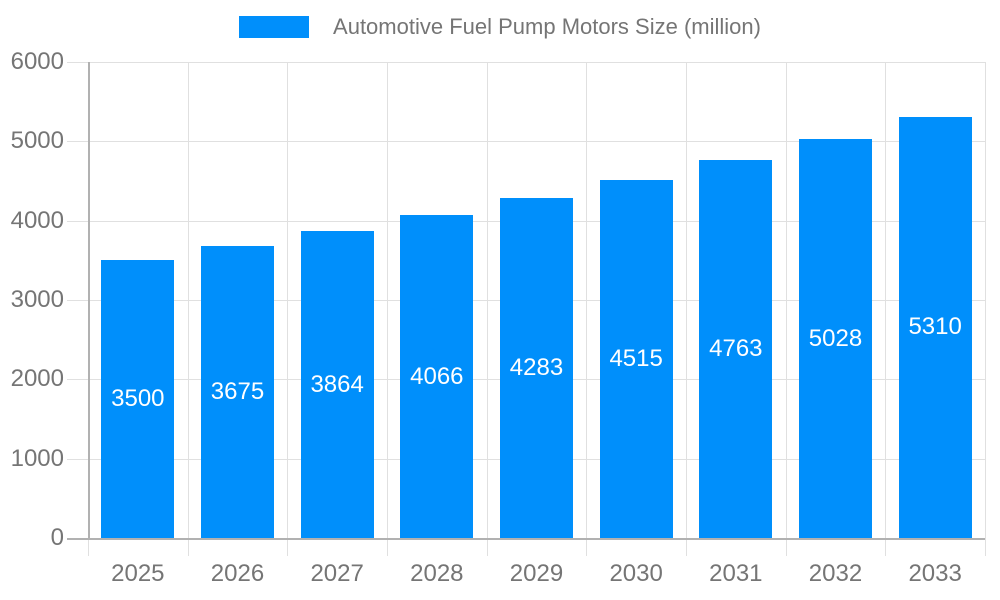 This screenshot has width=1000, height=600. I want to click on x-axis-line, so click(526, 539).